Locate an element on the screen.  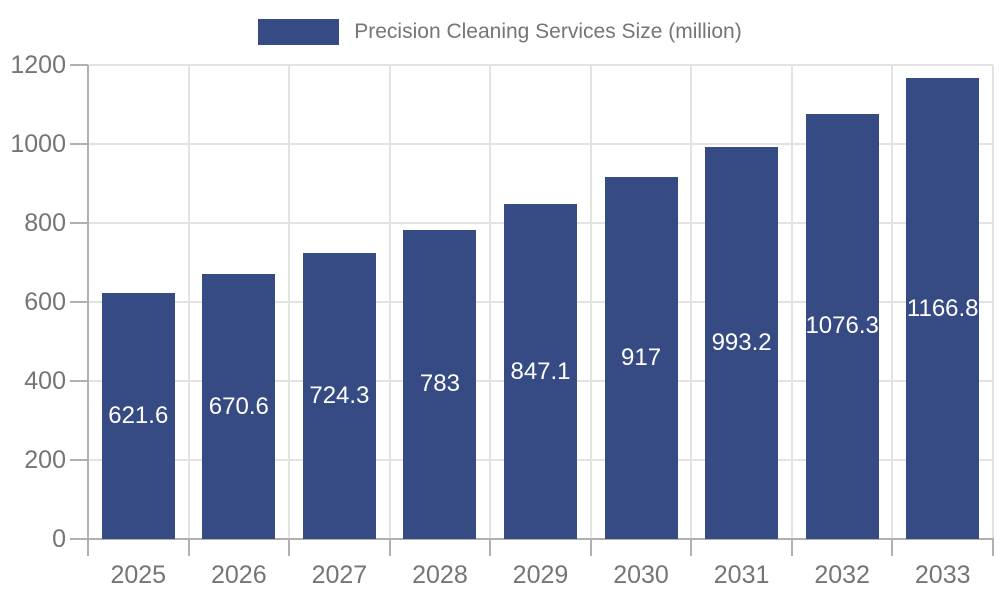
bar-value-label: 847.1 is located at coordinates (540, 371).